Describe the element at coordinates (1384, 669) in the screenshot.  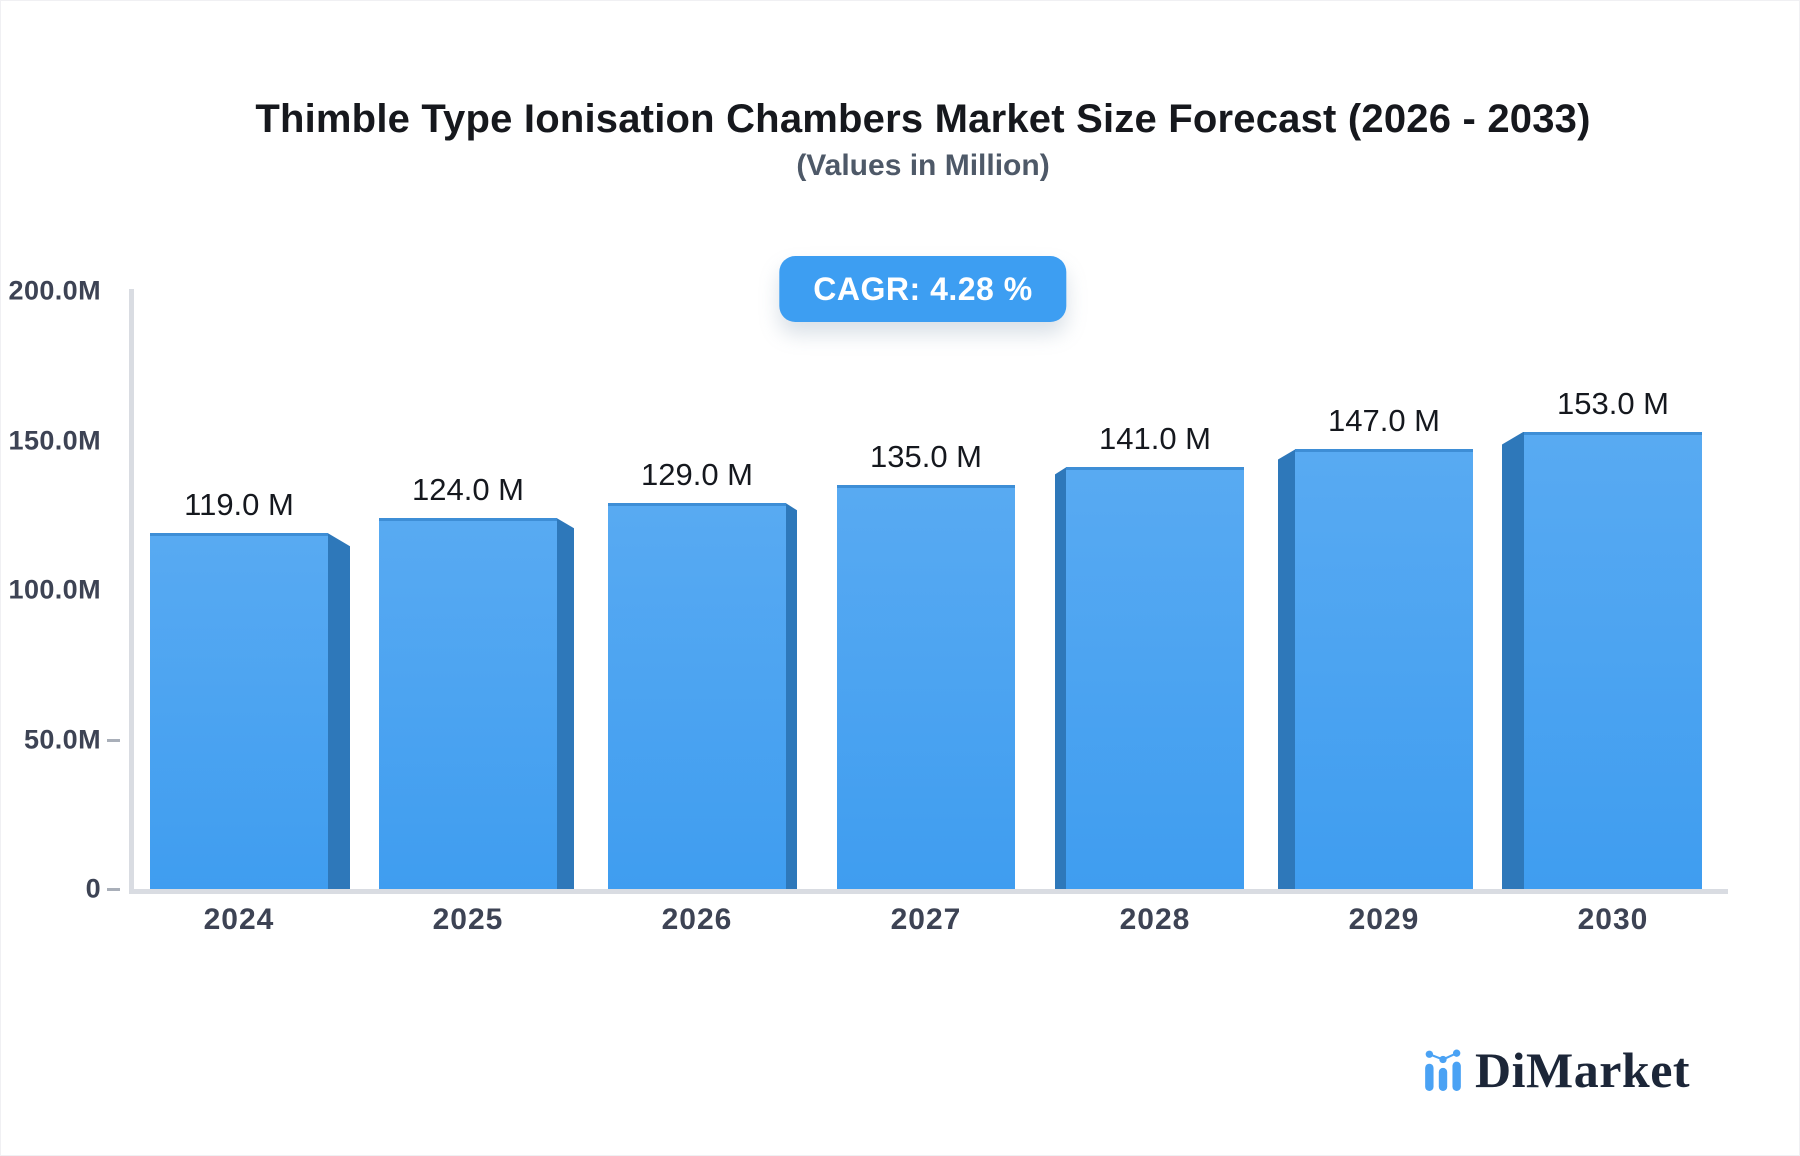
I see `bar-2029` at that location.